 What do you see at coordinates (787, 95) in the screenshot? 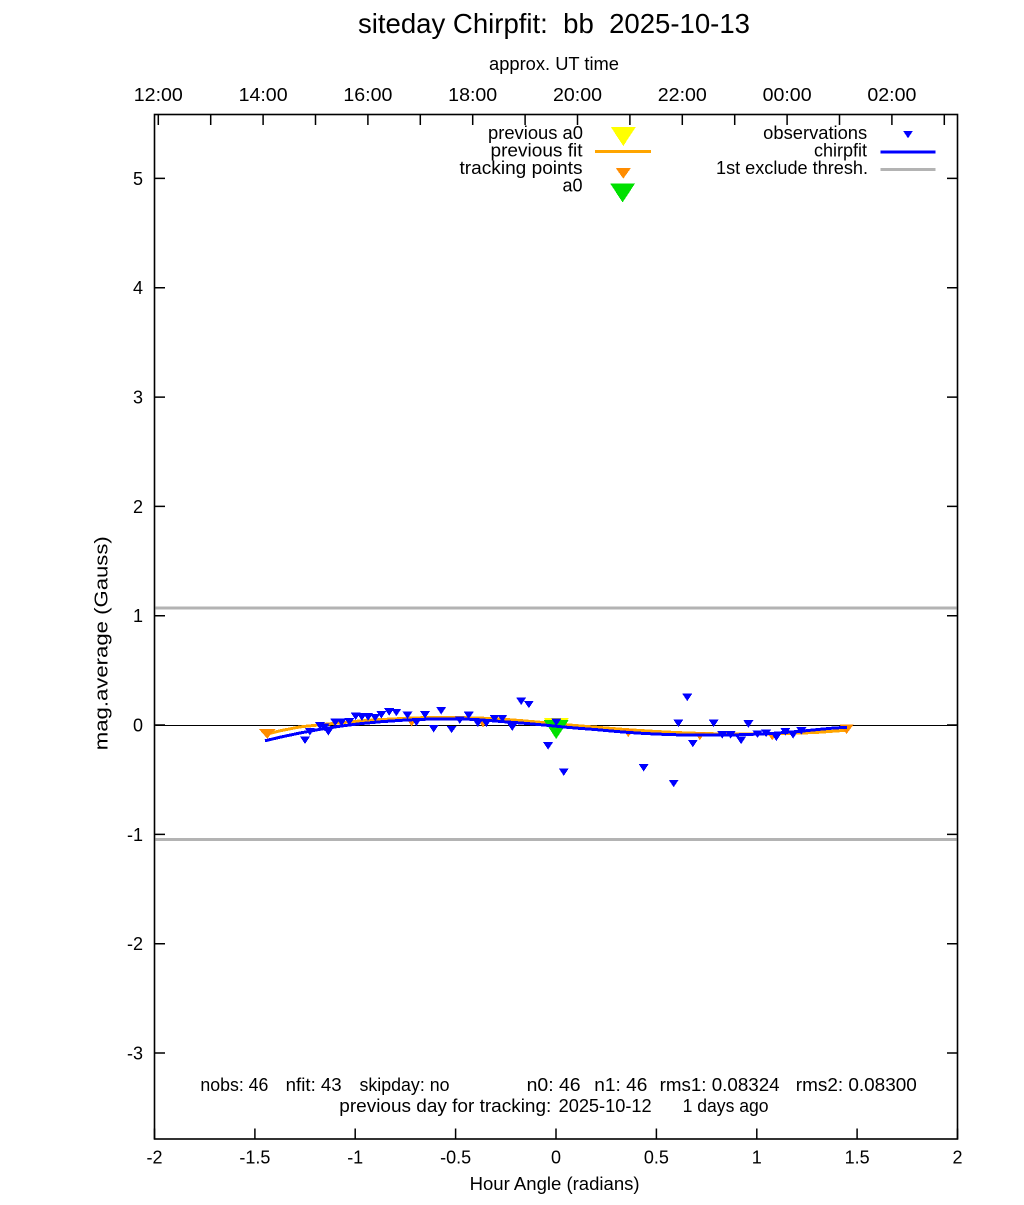
I see `svg-text: 00:00` at bounding box center [787, 95].